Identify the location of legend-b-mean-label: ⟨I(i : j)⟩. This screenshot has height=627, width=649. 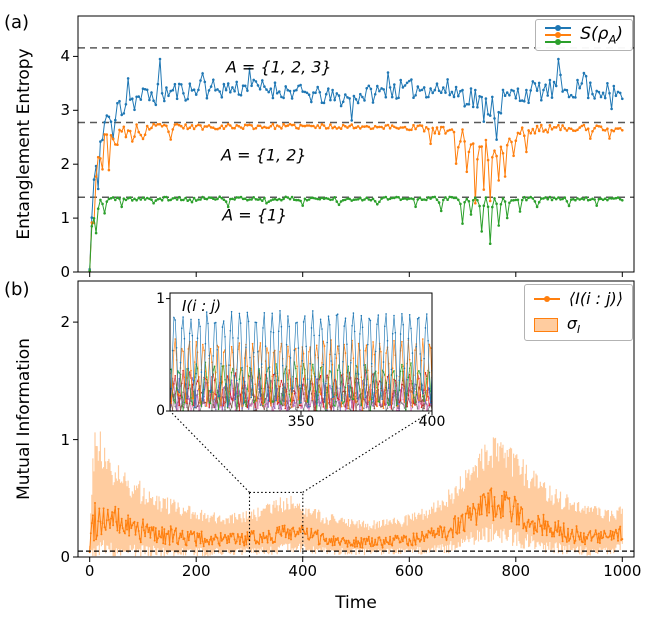
(595, 298).